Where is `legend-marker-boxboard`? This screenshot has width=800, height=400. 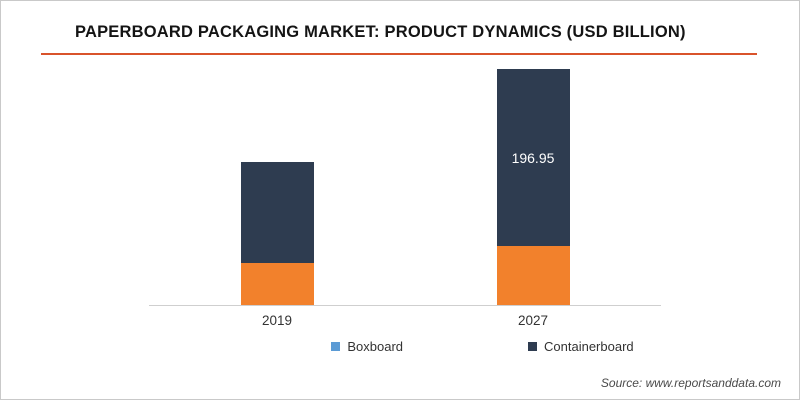
legend-marker-boxboard is located at coordinates (336, 346).